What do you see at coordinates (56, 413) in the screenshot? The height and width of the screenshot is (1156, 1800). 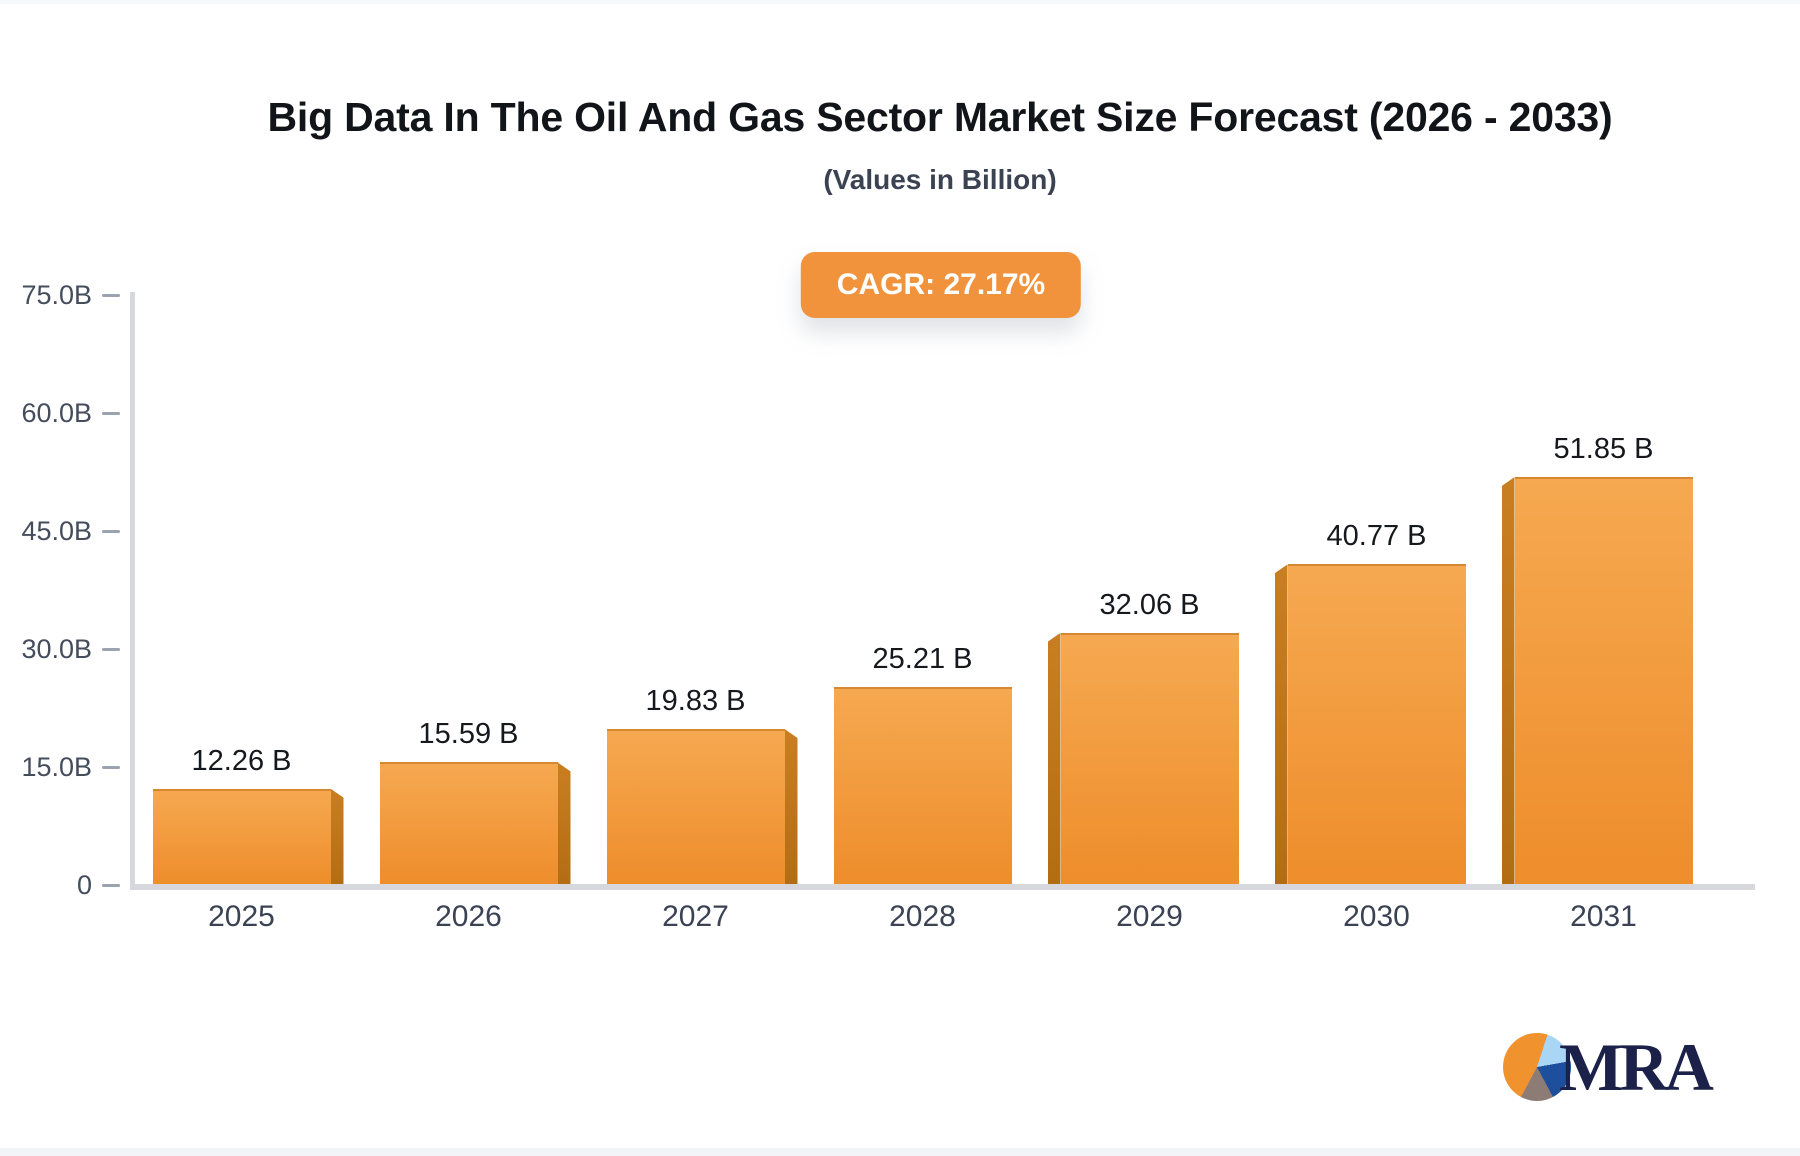 I see `y-tick-label: 60.0B` at bounding box center [56, 413].